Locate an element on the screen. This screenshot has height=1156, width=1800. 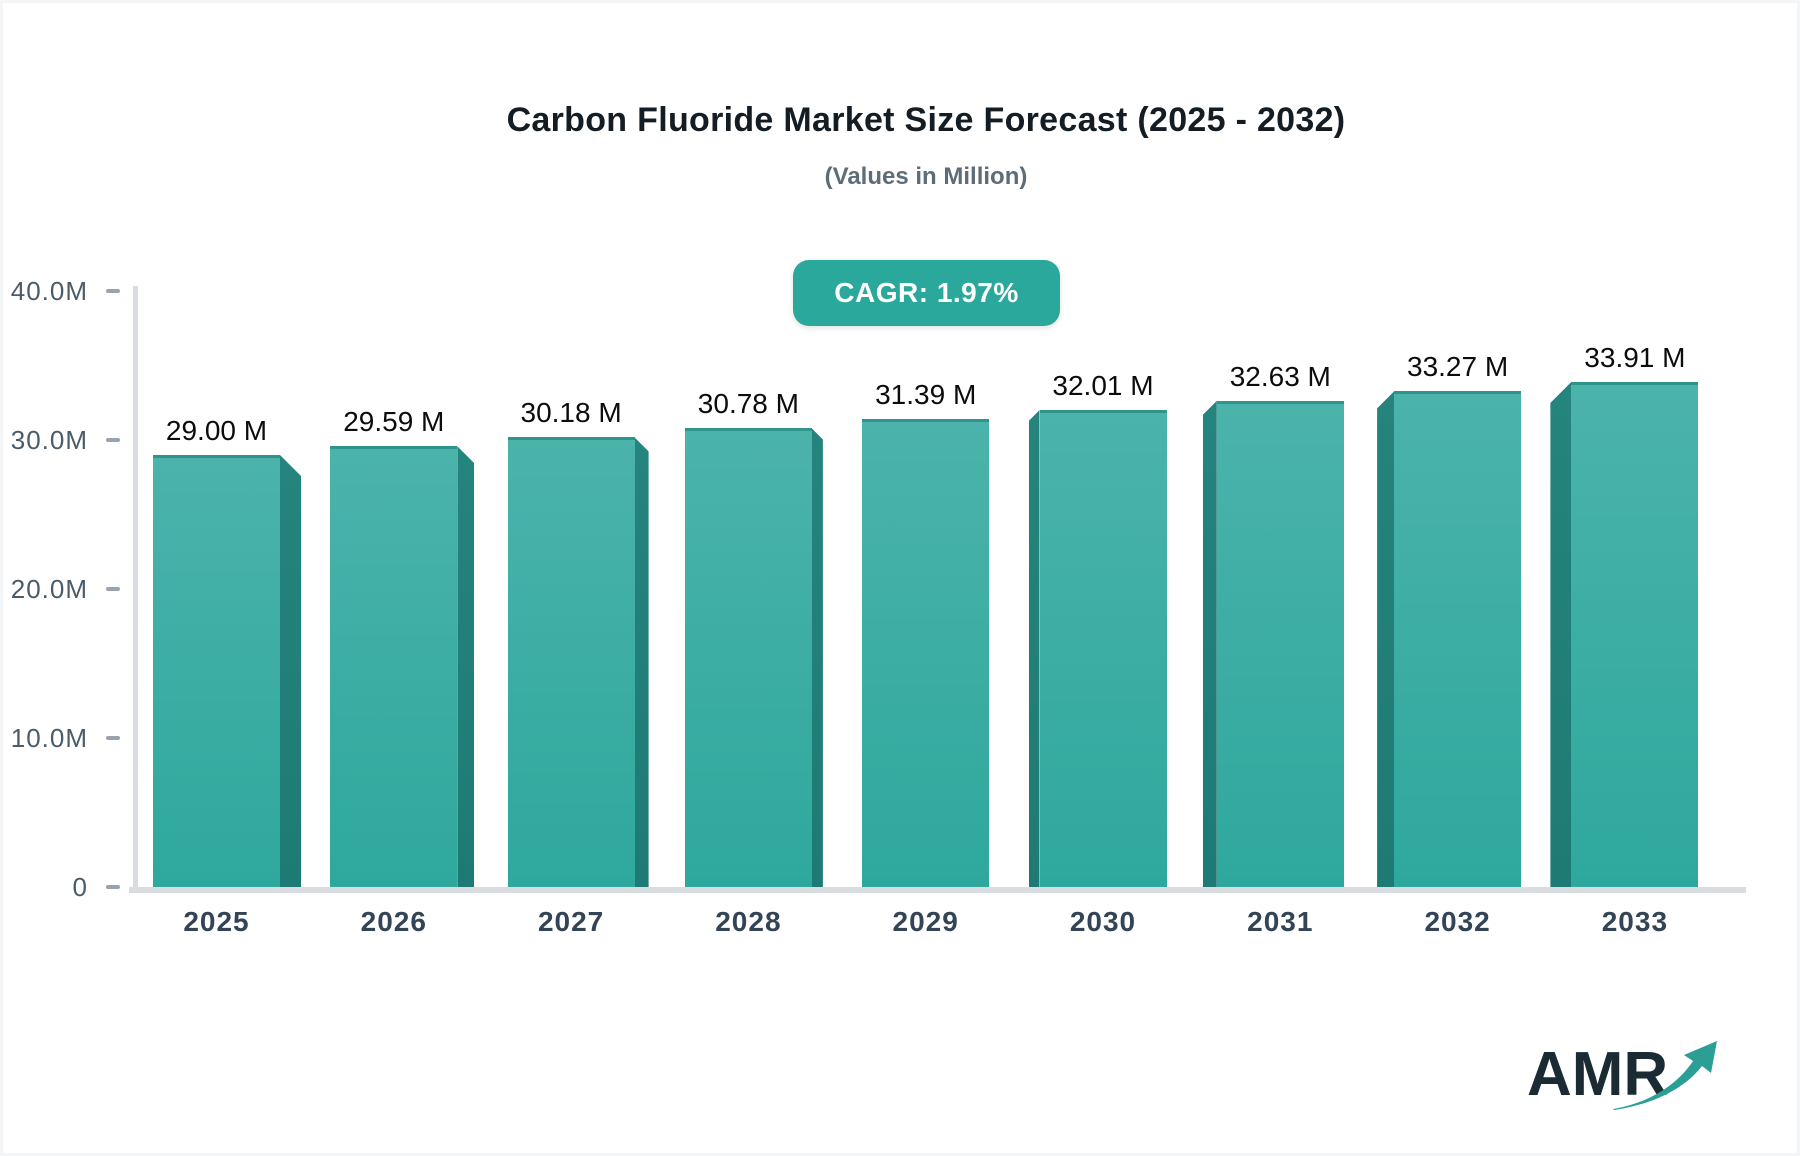
x-tick-label-2031: 2031 is located at coordinates (1280, 921).